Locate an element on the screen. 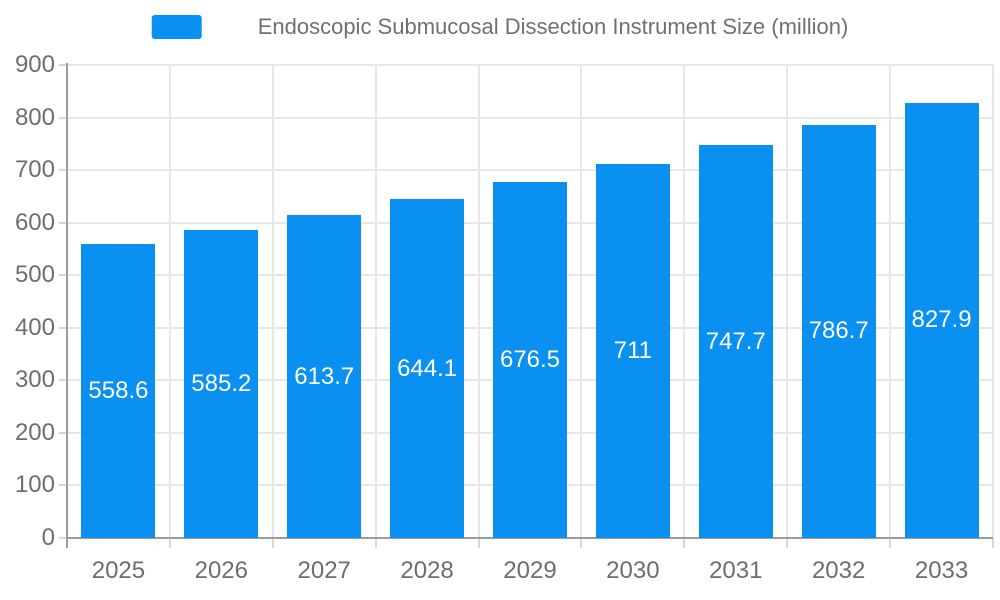 This screenshot has width=1000, height=600. x-axis-label: 2031 is located at coordinates (736, 570).